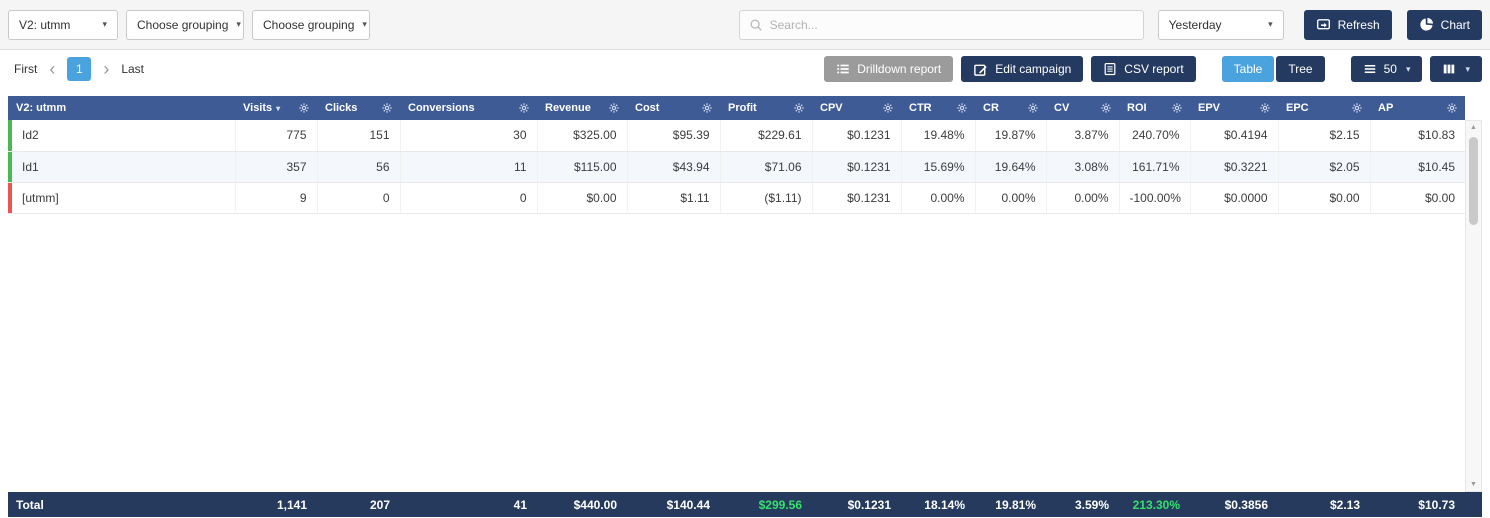  What do you see at coordinates (582, 198) in the screenshot?
I see `revenue-cell: $0.00` at bounding box center [582, 198].